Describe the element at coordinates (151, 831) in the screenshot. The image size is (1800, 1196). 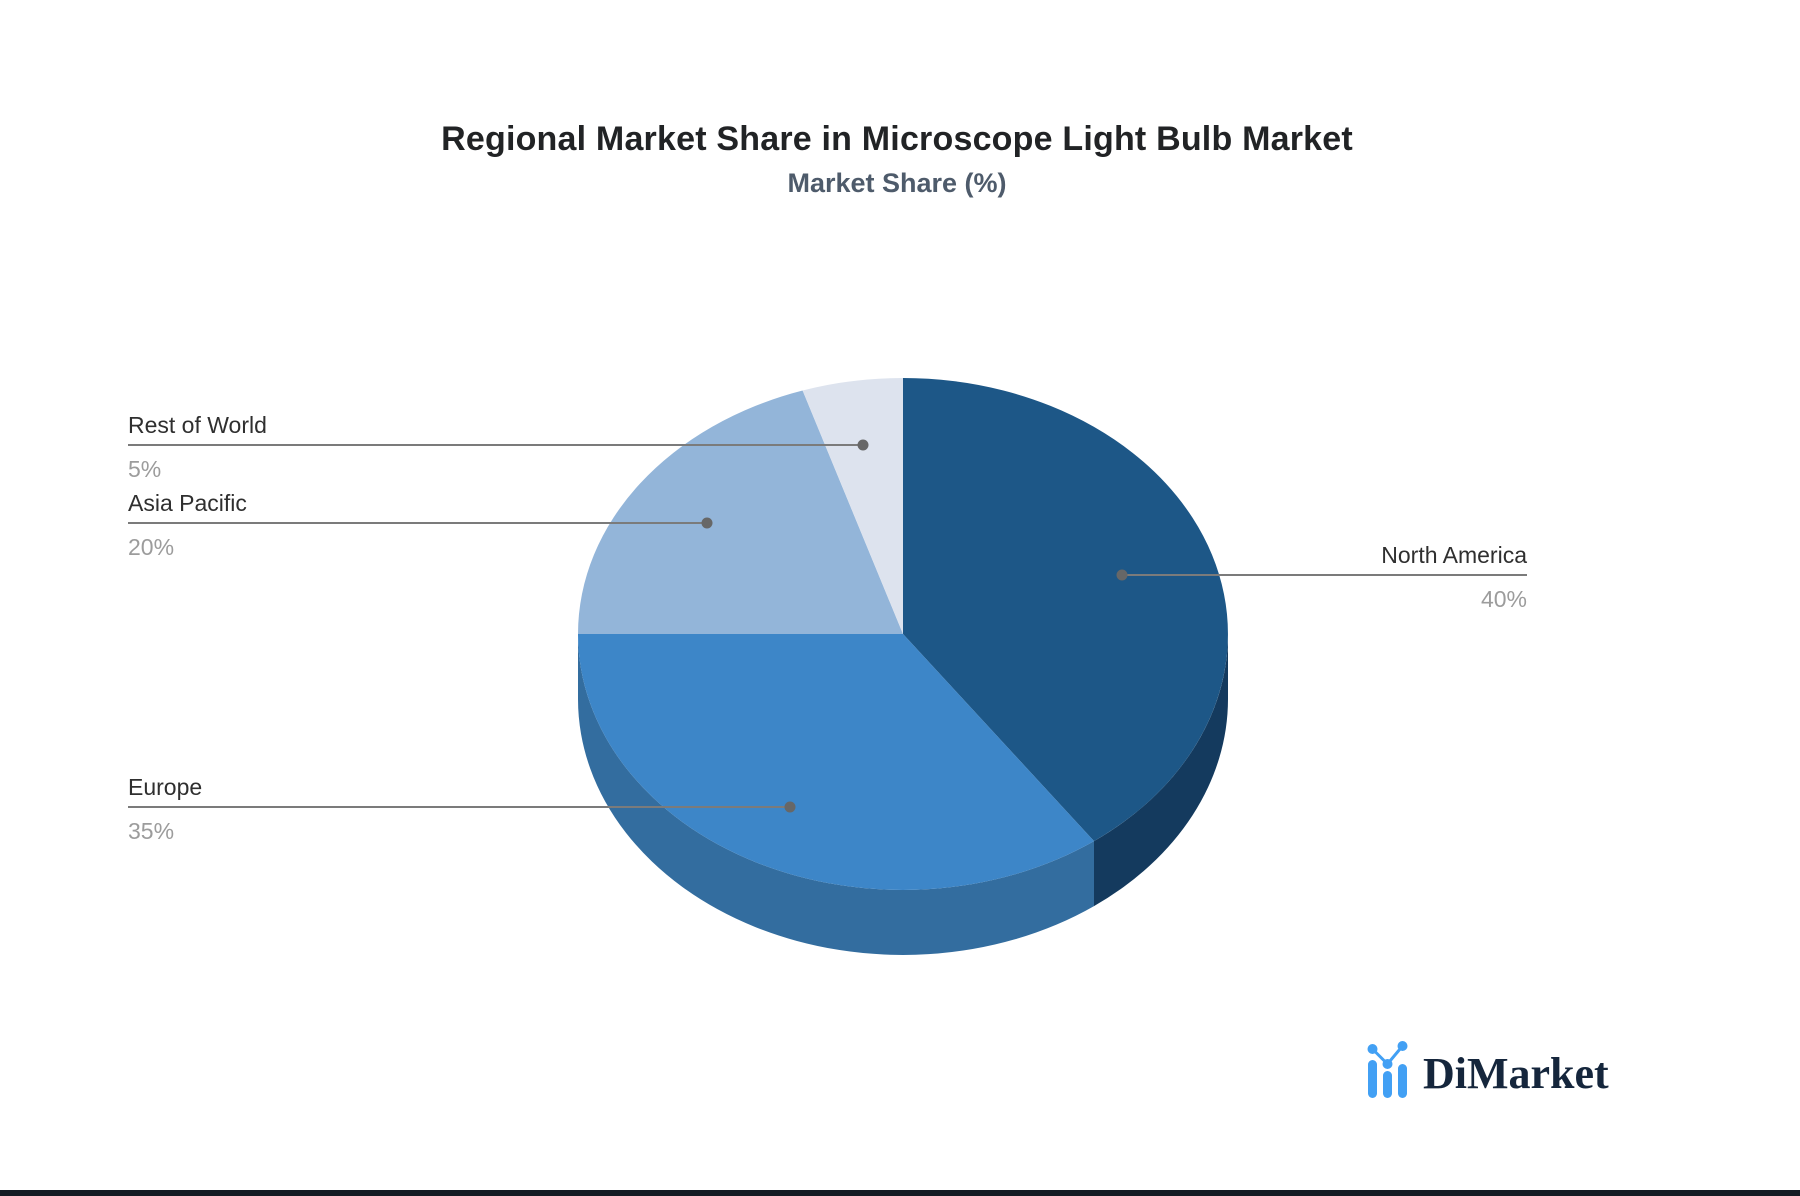
I see `slice-value-europe: 35%` at that location.